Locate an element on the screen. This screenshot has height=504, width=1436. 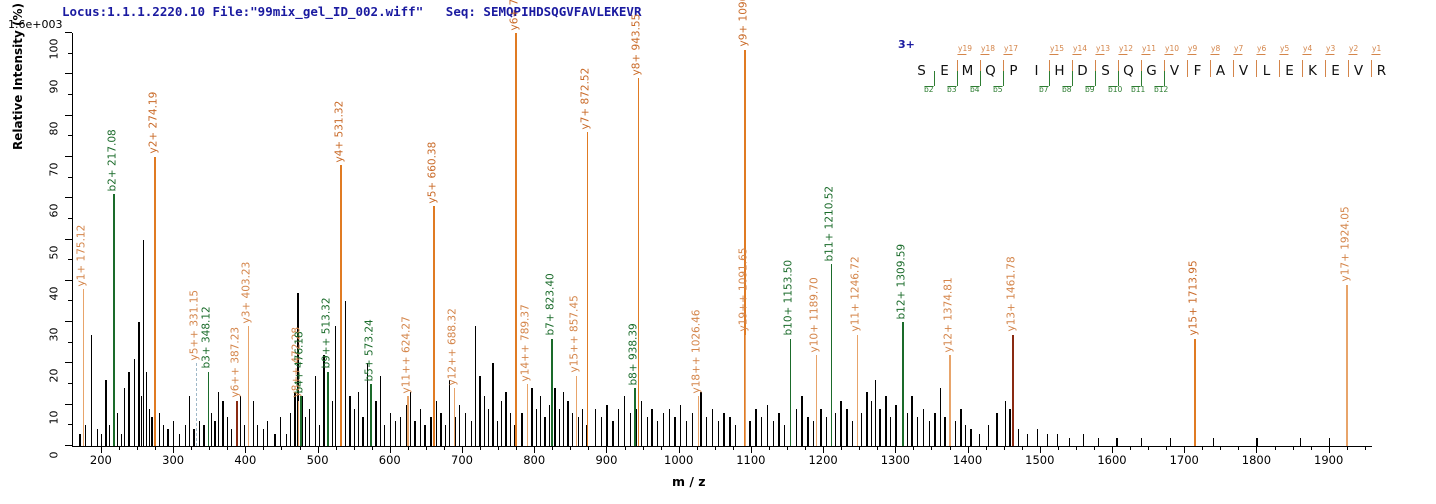
y-ion-number: y11 is located at coordinates (1149, 48).